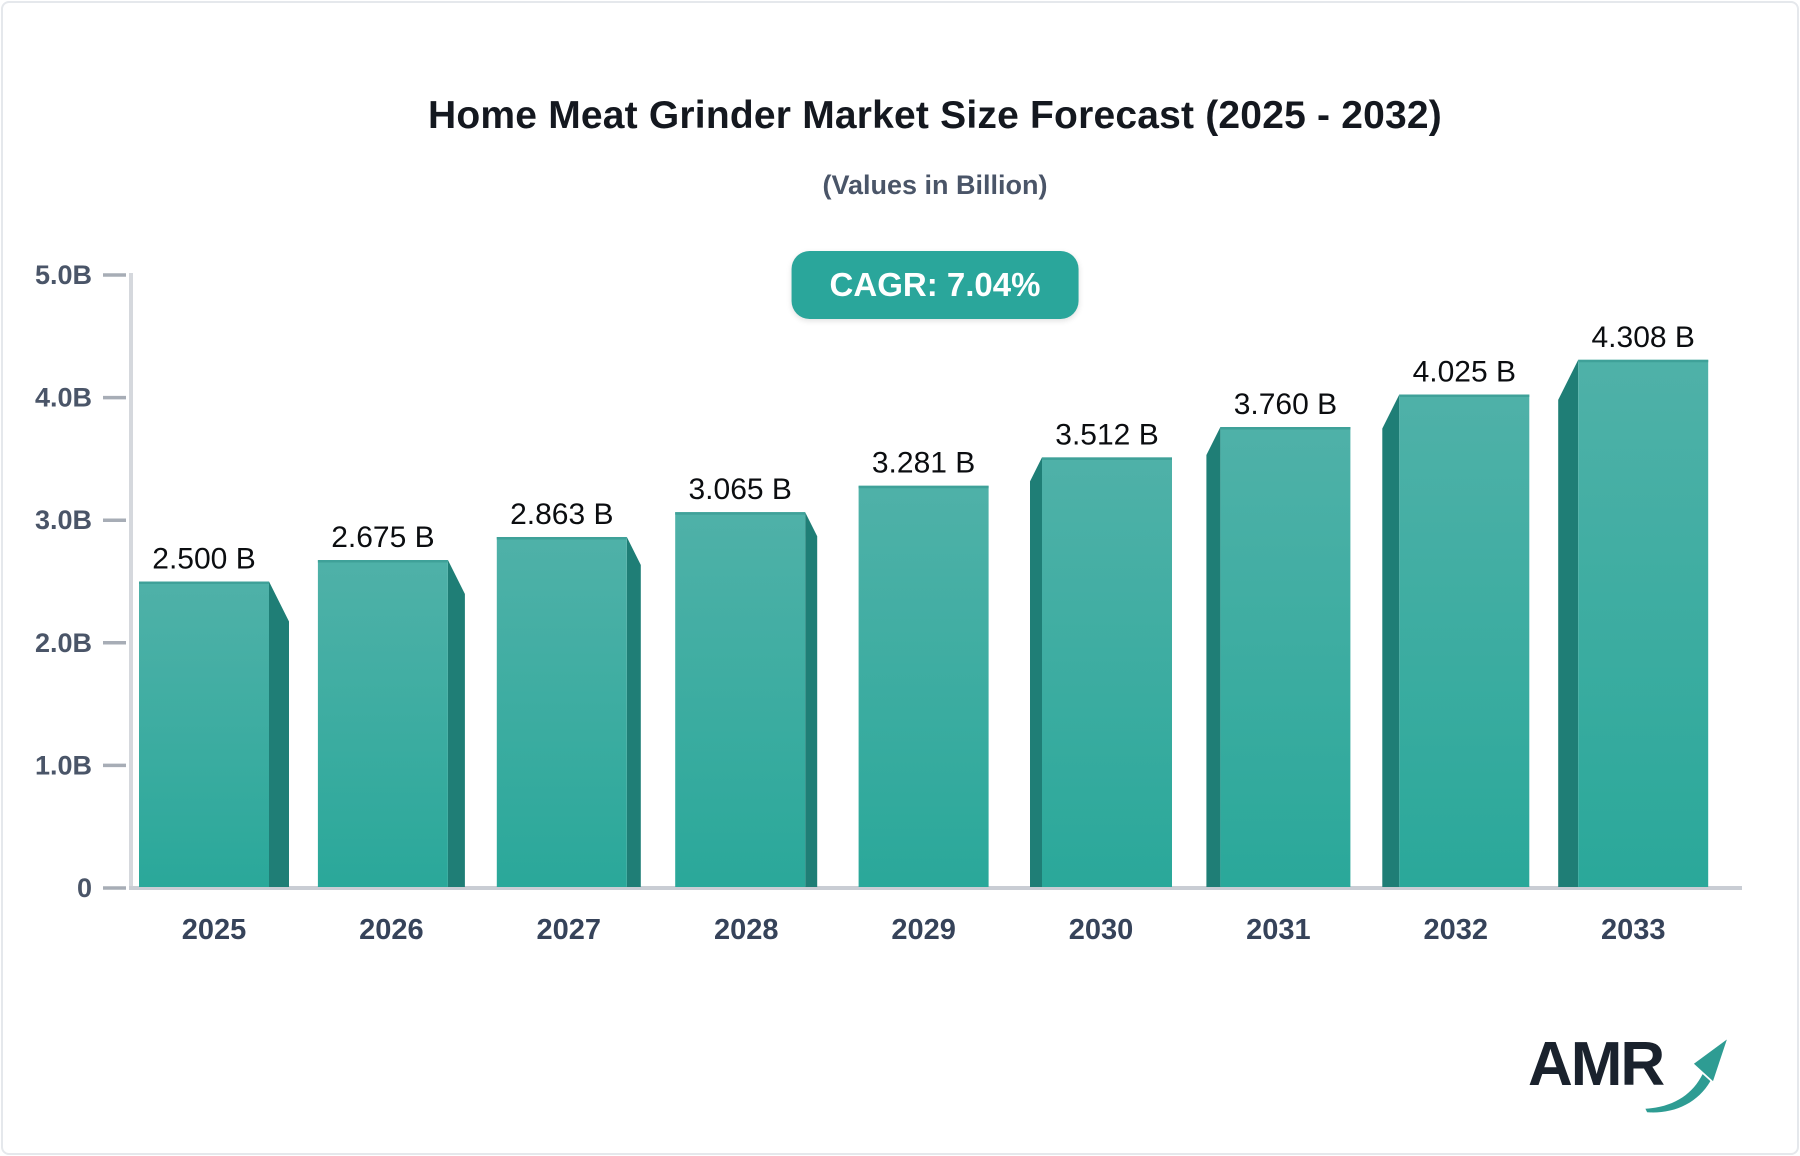  What do you see at coordinates (923, 686) in the screenshot?
I see `bar-2029` at bounding box center [923, 686].